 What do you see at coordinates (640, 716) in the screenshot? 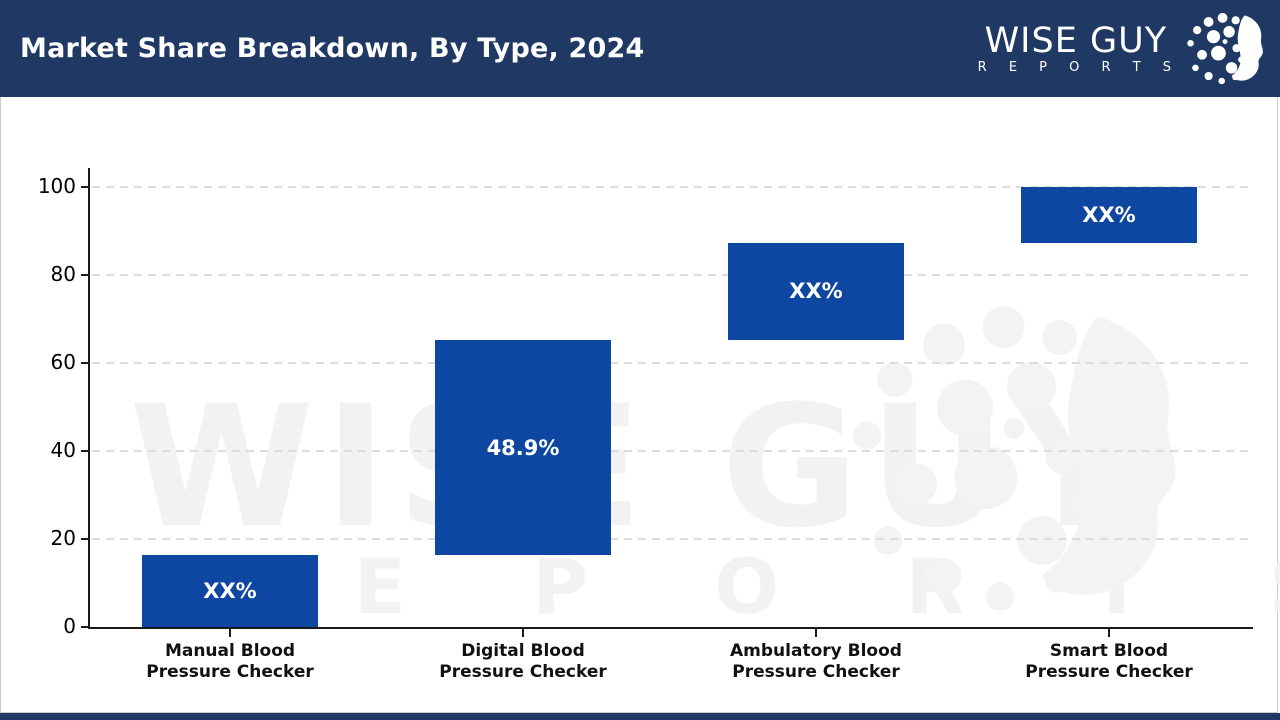
I see `footer-bar` at bounding box center [640, 716].